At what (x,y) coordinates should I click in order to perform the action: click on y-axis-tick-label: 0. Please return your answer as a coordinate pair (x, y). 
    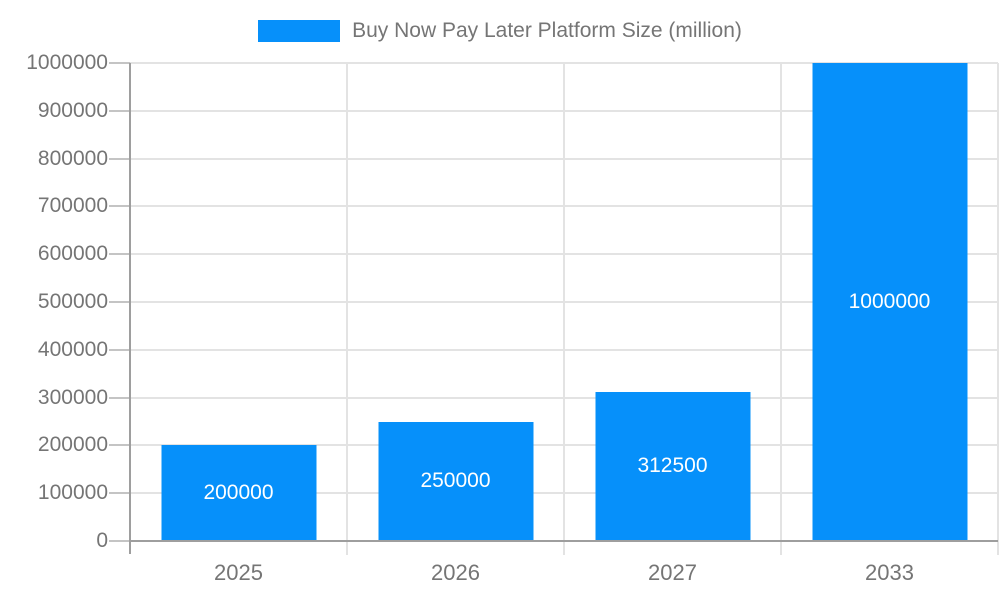
    Looking at the image, I should click on (102, 540).